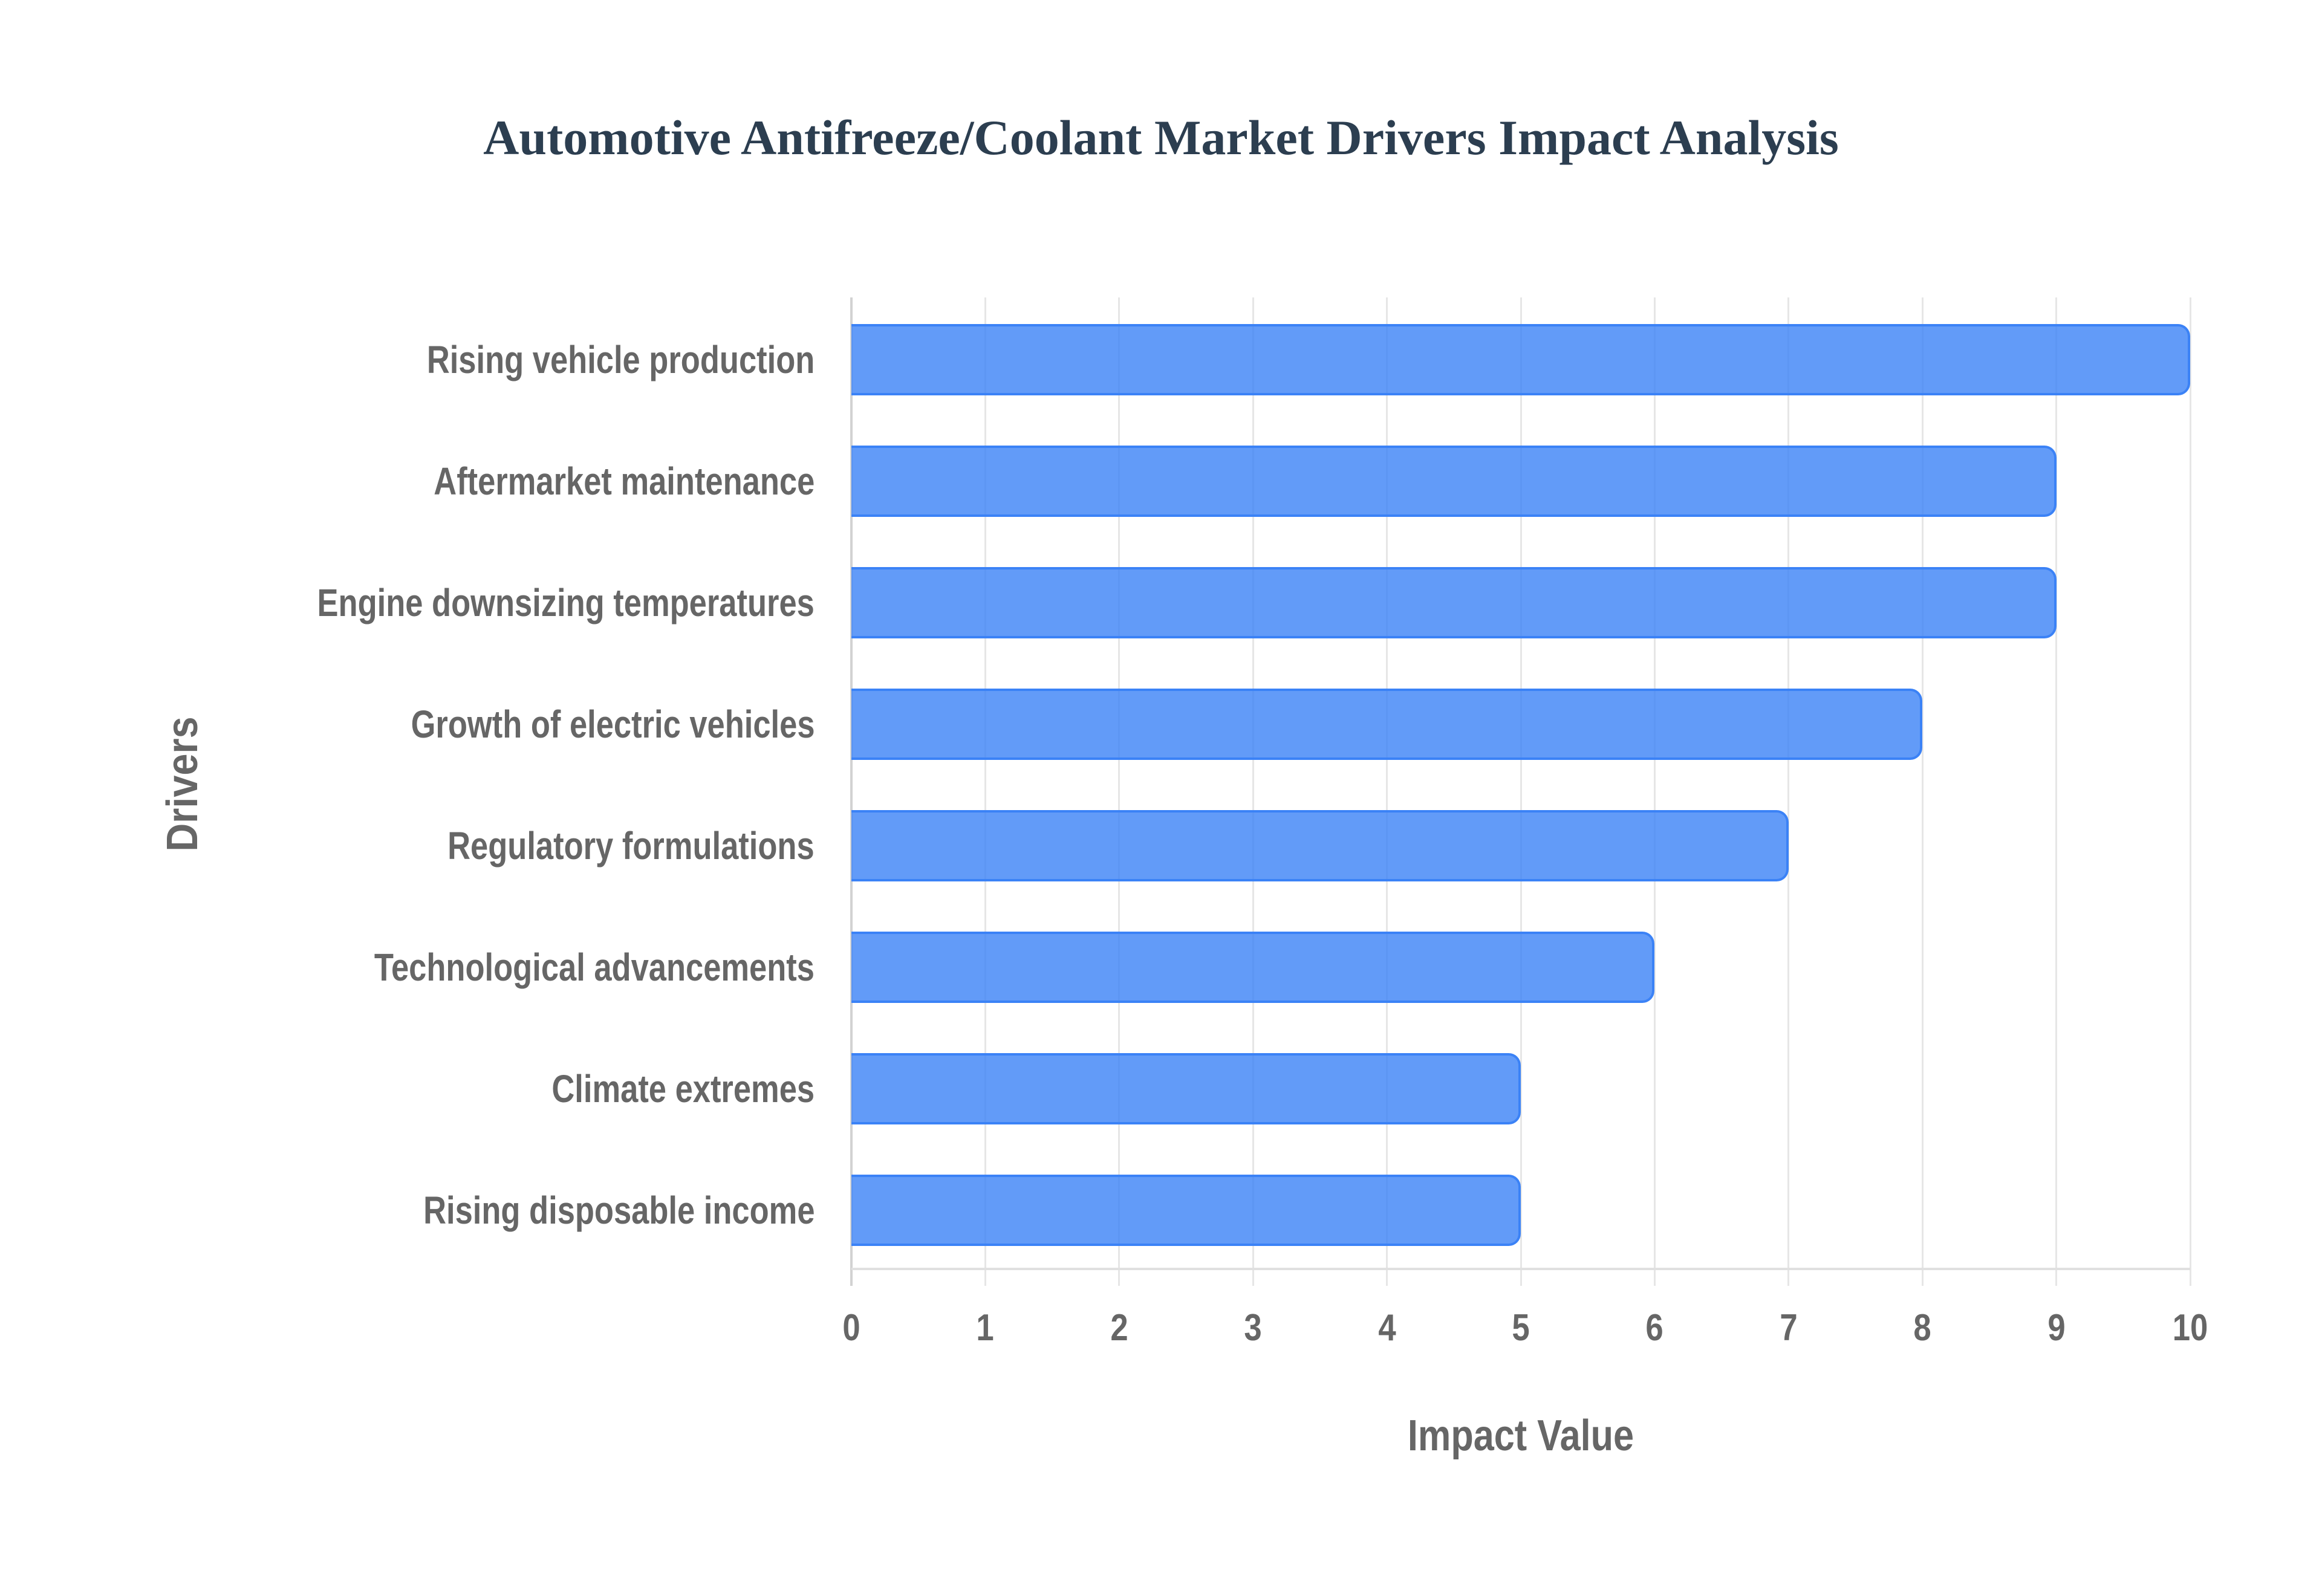  I want to click on y-axis-title: Drivers, so click(182, 784).